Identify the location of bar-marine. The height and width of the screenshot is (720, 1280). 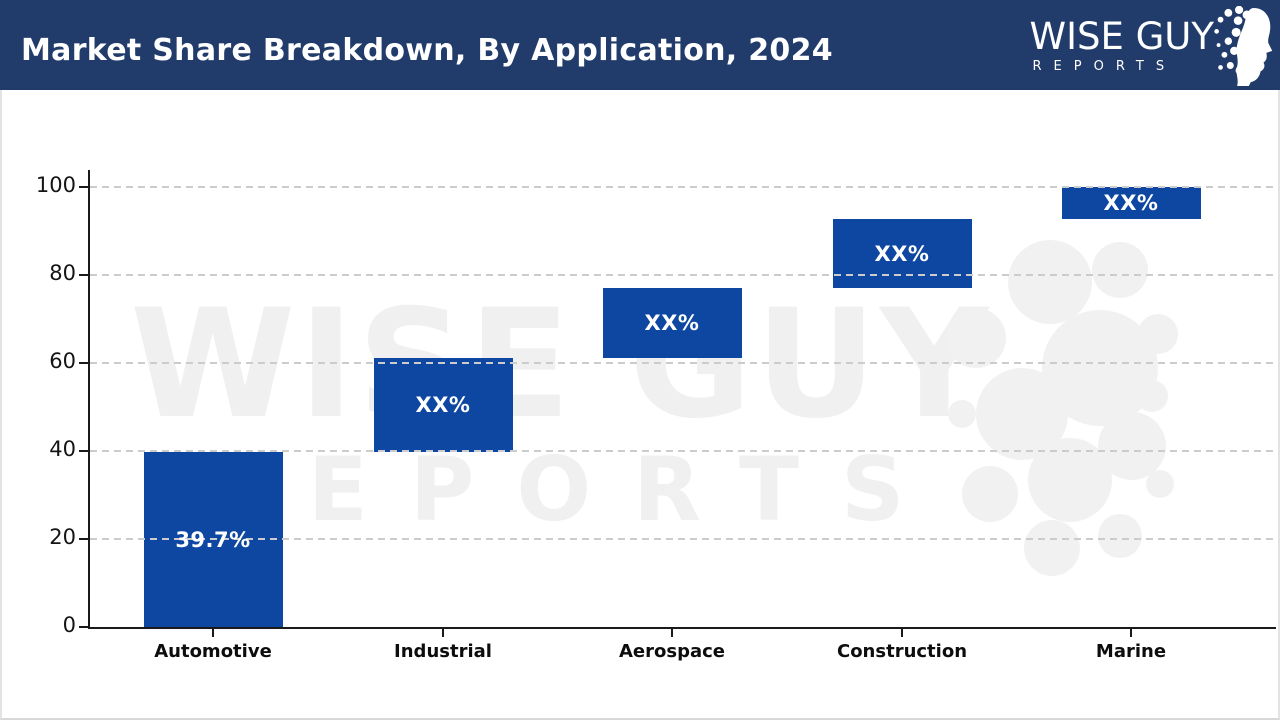
(1131, 203).